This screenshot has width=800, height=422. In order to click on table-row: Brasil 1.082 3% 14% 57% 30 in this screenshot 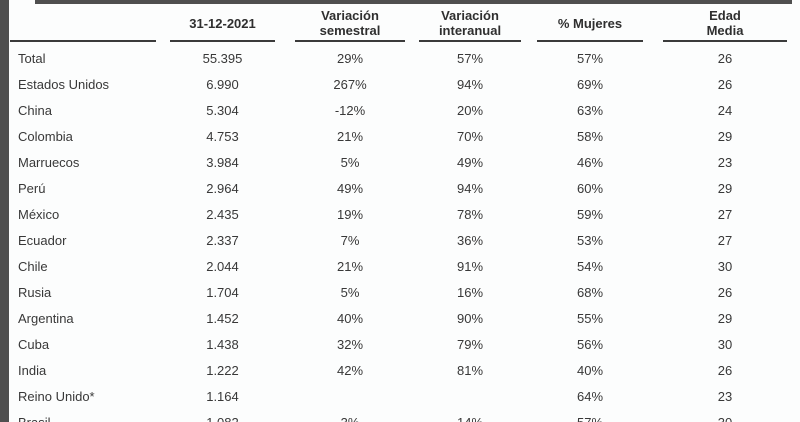, I will do `click(402, 416)`.